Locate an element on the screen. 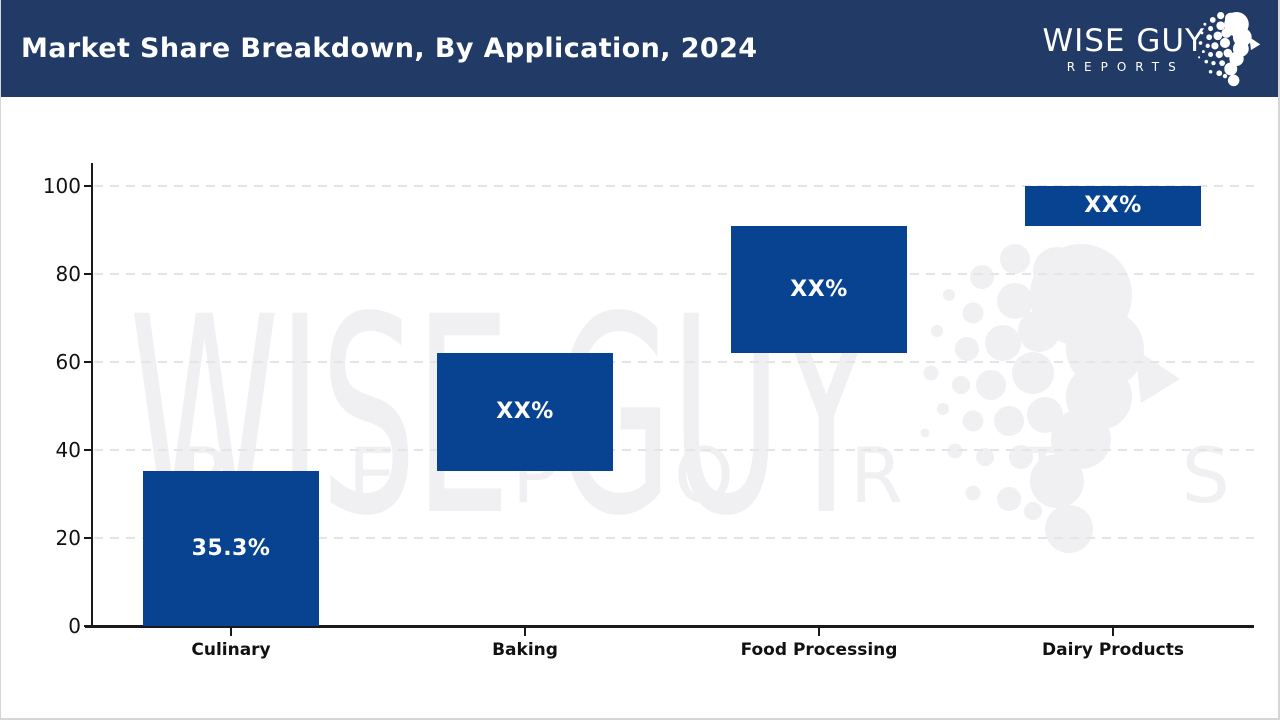  y-tick-label: 60 is located at coordinates (68, 362).